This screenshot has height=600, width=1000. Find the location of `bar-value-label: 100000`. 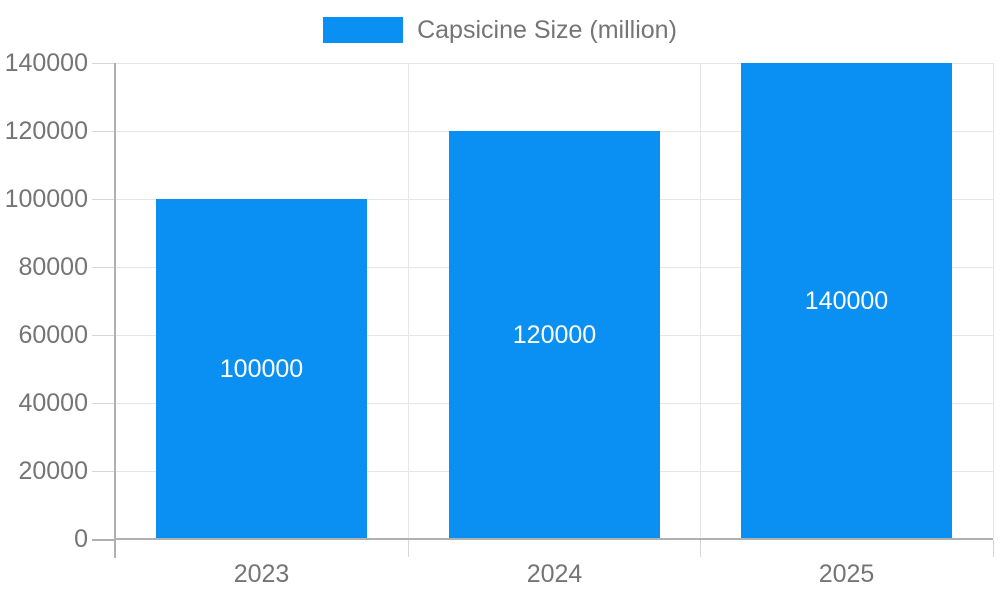

bar-value-label: 100000 is located at coordinates (261, 369).